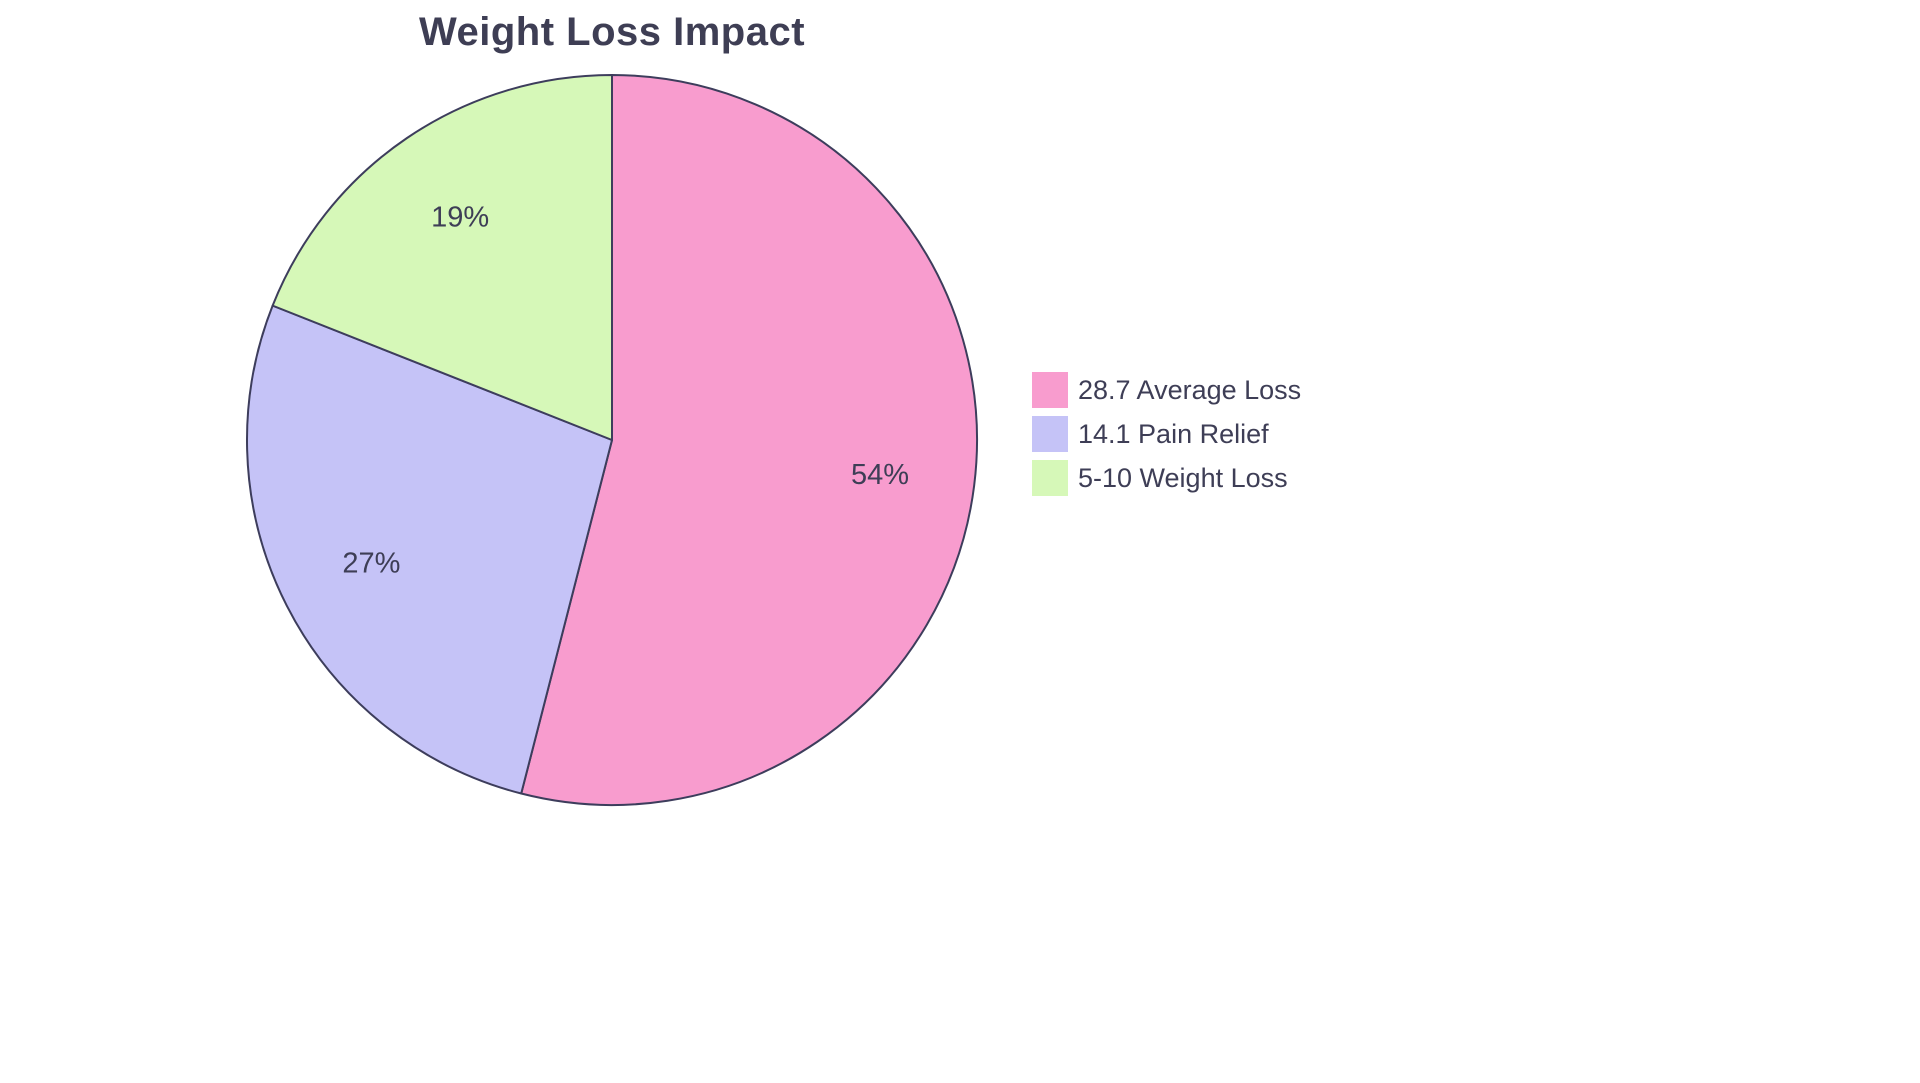  Describe the element at coordinates (1183, 477) in the screenshot. I see `legend-label: 5-10 Weight Loss` at that location.